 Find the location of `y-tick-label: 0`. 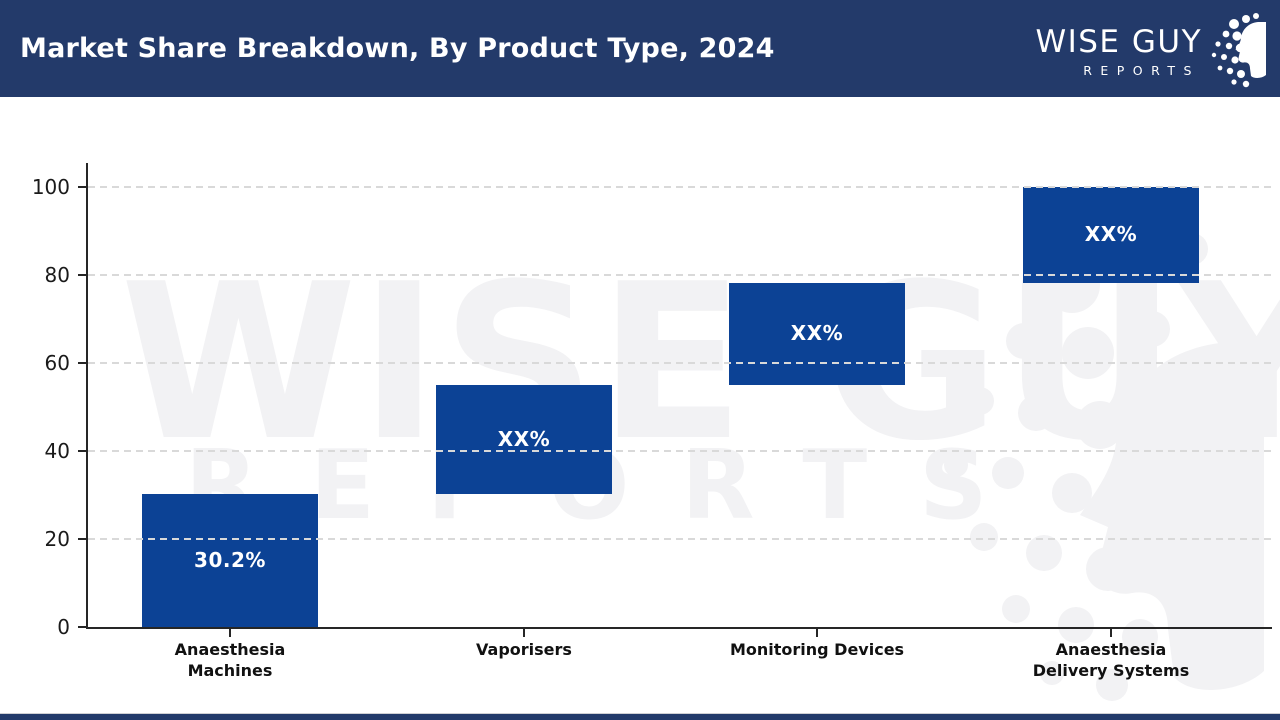

y-tick-label: 0 is located at coordinates (63, 627).